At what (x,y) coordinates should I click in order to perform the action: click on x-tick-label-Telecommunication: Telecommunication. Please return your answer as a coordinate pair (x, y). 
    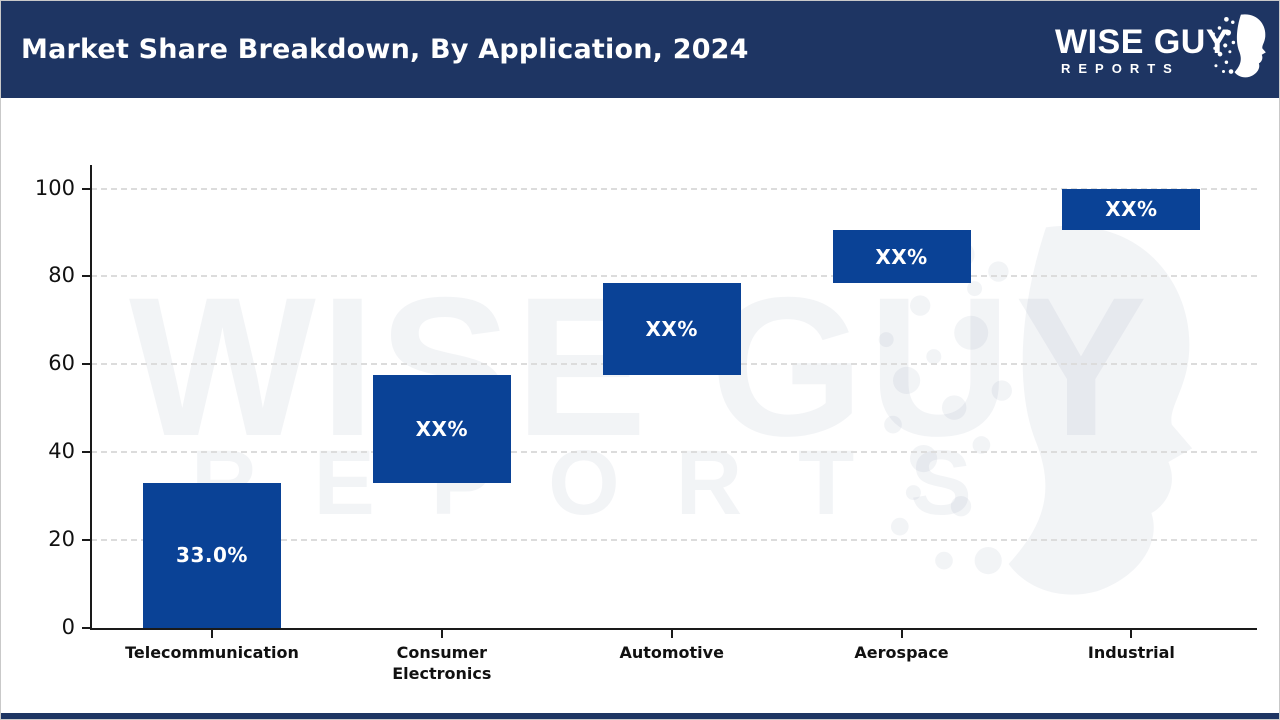
    Looking at the image, I should click on (212, 652).